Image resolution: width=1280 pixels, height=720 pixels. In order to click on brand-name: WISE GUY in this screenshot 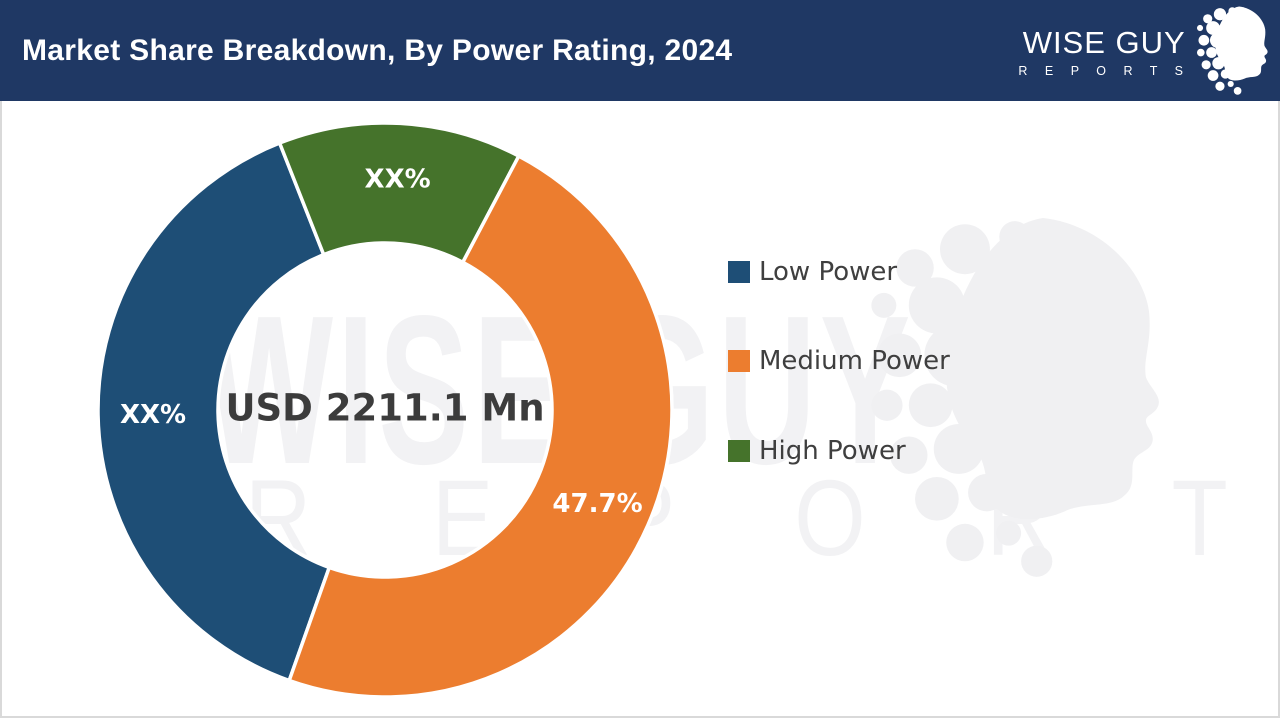, I will do `click(1104, 42)`.